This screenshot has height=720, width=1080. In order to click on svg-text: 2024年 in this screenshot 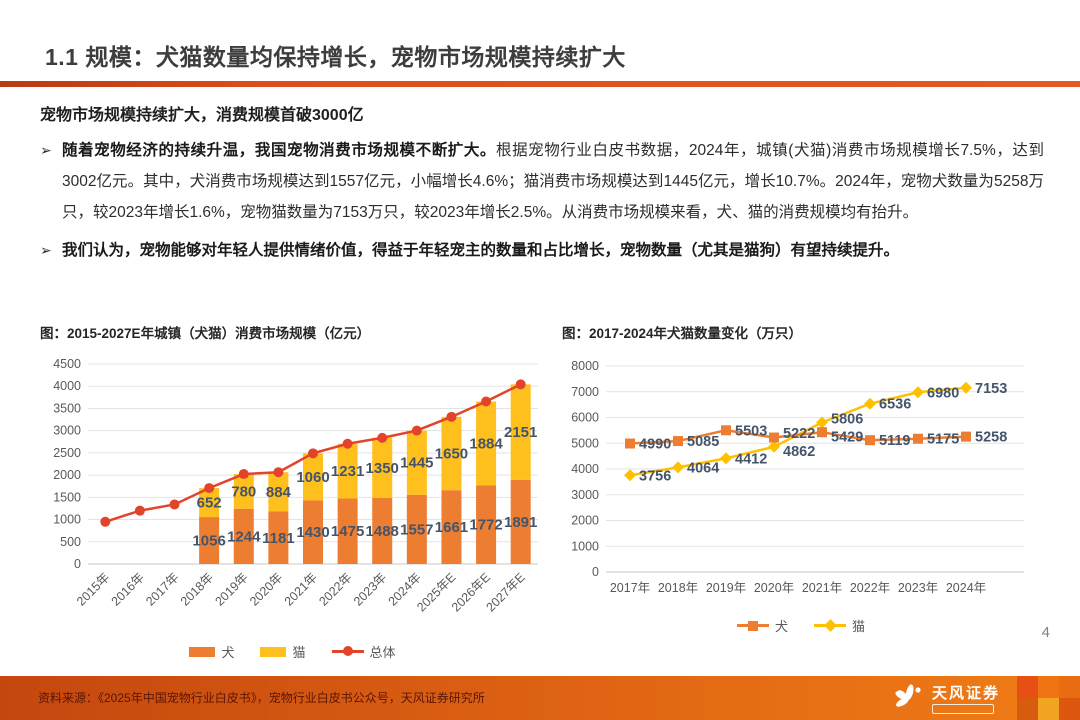, I will do `click(966, 588)`.